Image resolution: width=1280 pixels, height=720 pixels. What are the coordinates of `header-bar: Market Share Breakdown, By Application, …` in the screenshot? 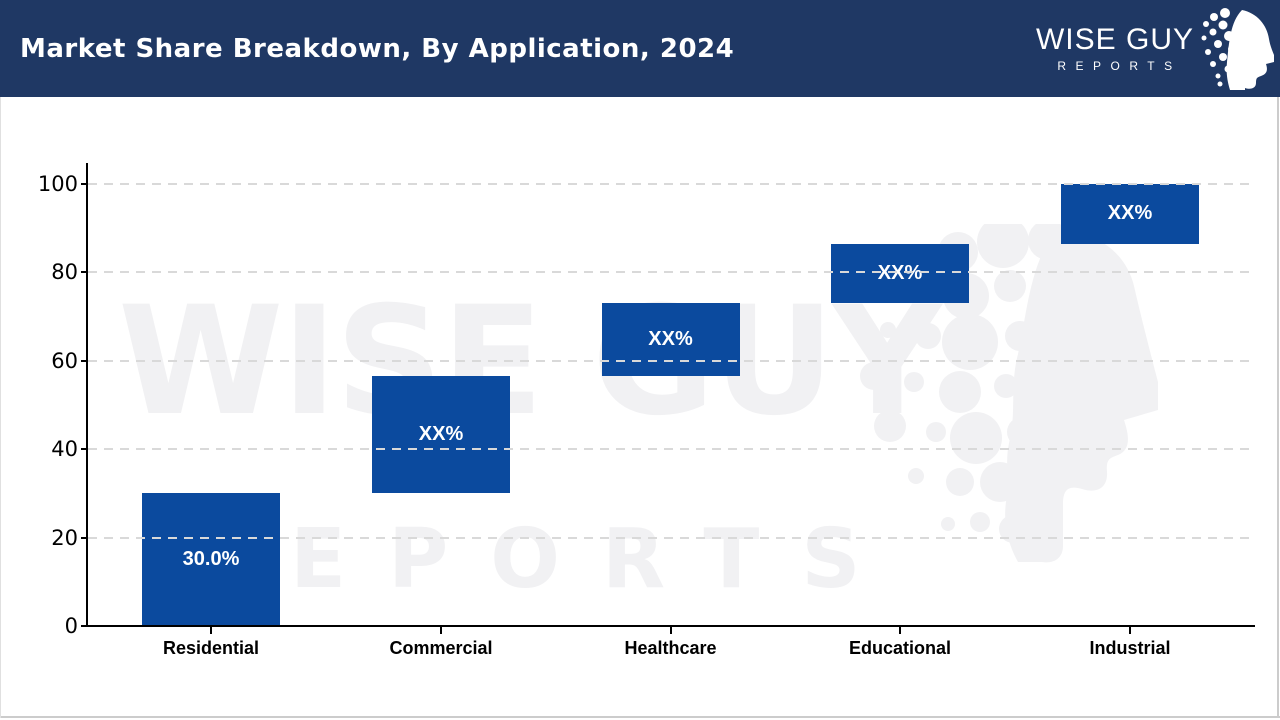 It's located at (640, 48).